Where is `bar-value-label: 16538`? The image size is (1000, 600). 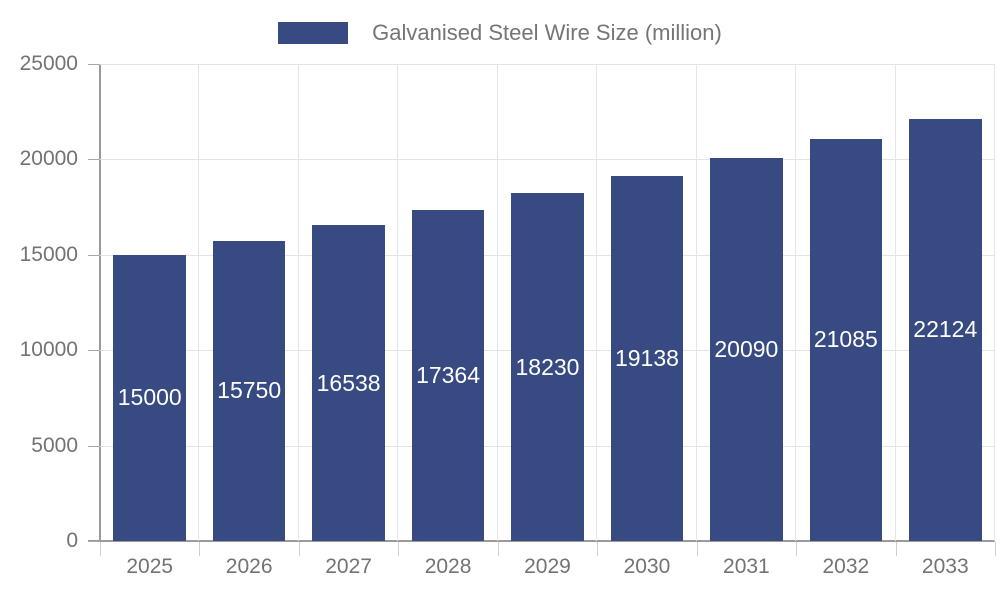 bar-value-label: 16538 is located at coordinates (348, 382).